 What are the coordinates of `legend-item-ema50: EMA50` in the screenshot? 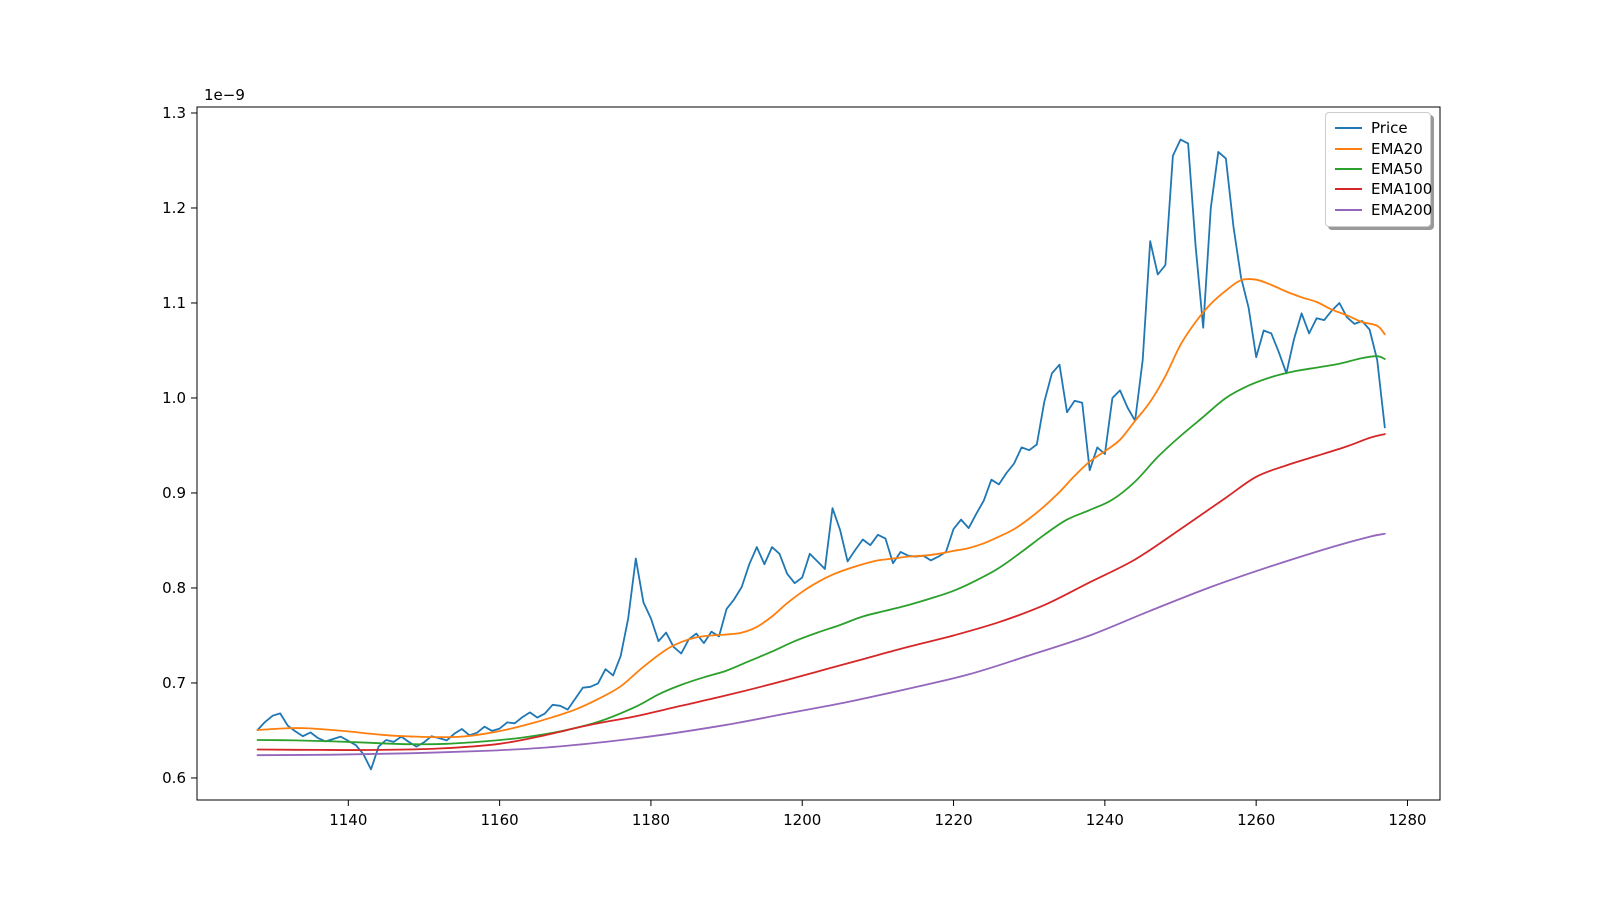 It's located at (1379, 169).